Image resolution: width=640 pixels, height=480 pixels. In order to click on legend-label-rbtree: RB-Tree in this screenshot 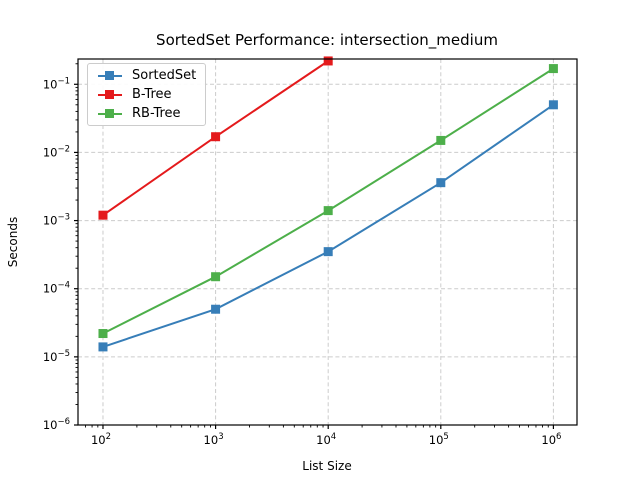, I will do `click(156, 113)`.